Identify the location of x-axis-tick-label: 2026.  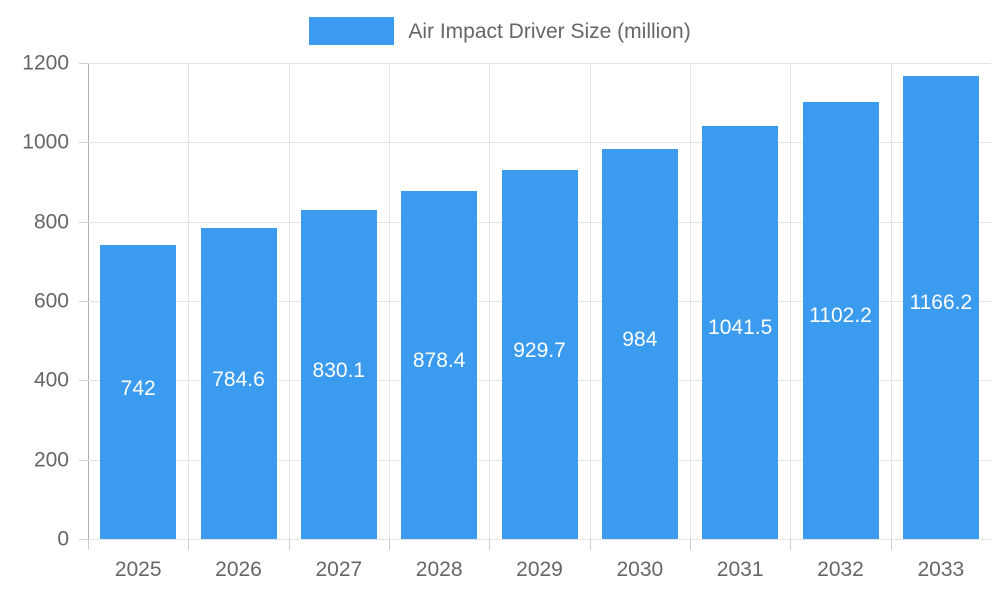
(238, 569).